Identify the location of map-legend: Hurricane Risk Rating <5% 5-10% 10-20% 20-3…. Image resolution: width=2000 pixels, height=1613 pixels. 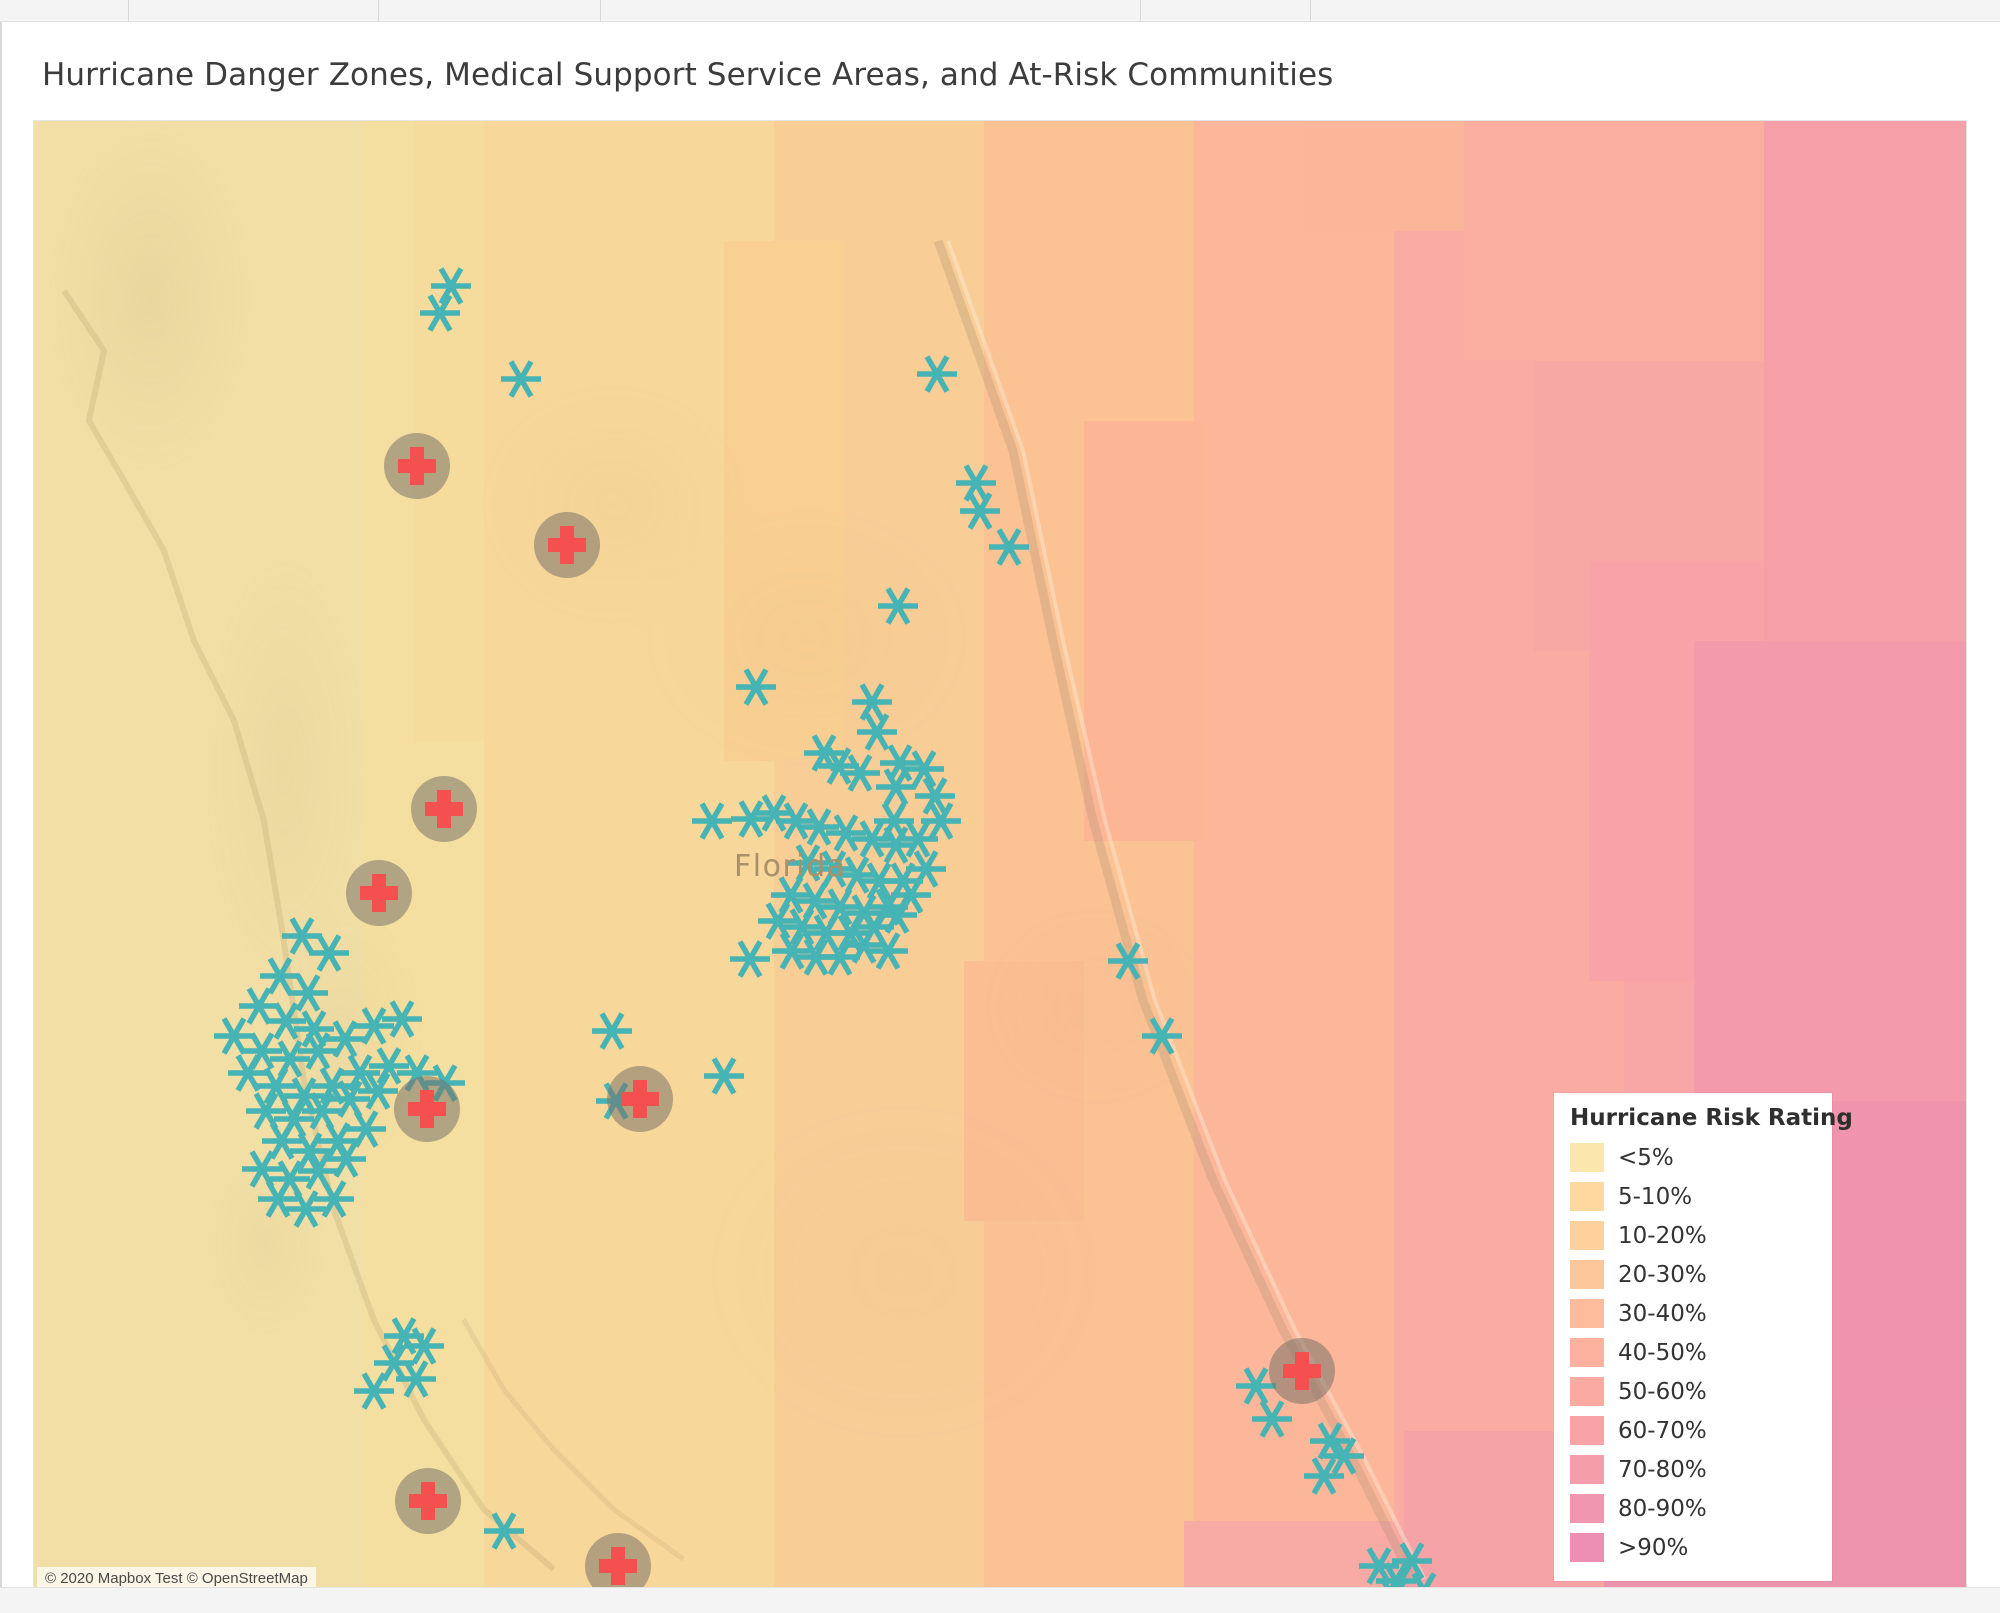
(1703, 1337).